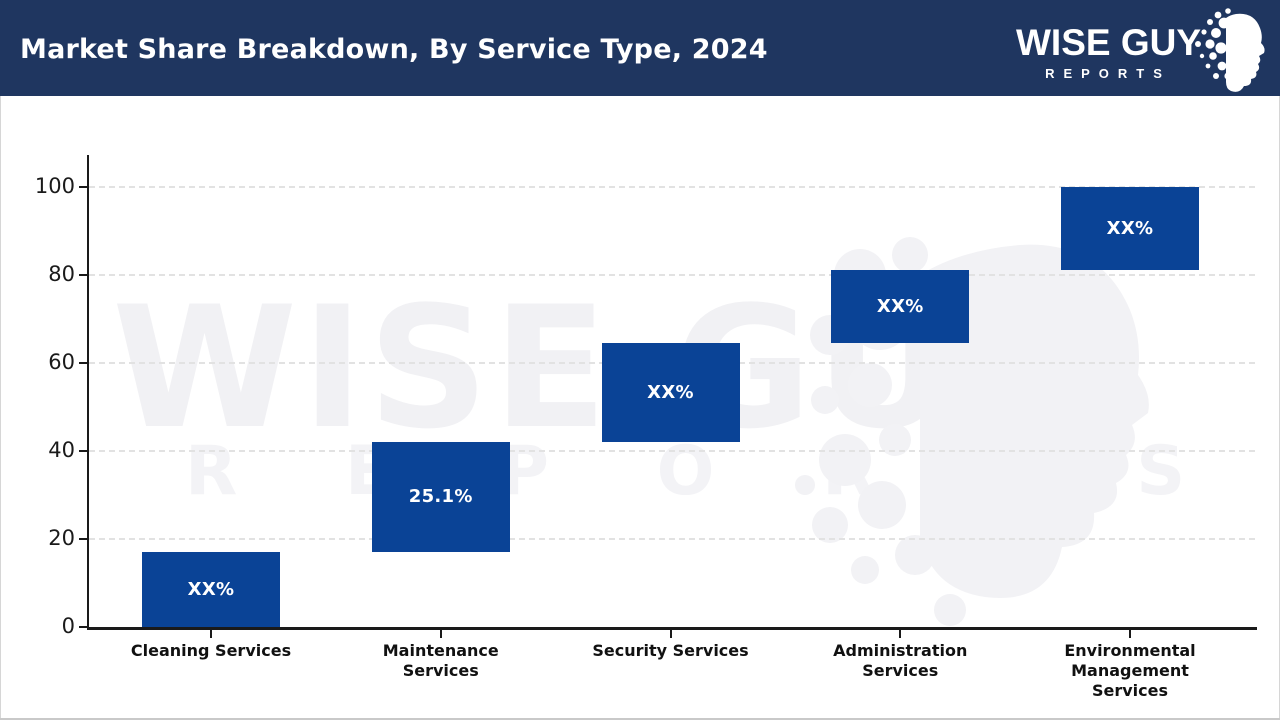  What do you see at coordinates (900, 650) in the screenshot?
I see `x-category-label-line: Administration` at bounding box center [900, 650].